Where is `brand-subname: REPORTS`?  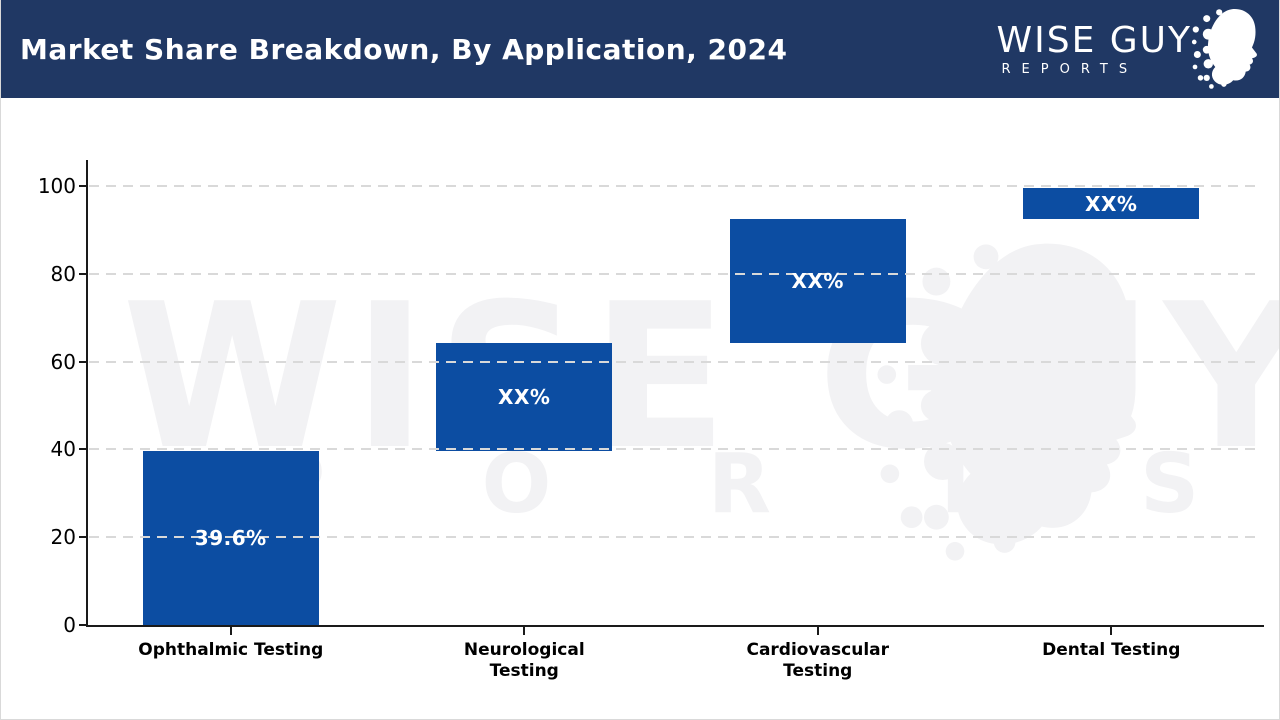 brand-subname: REPORTS is located at coordinates (1070, 69).